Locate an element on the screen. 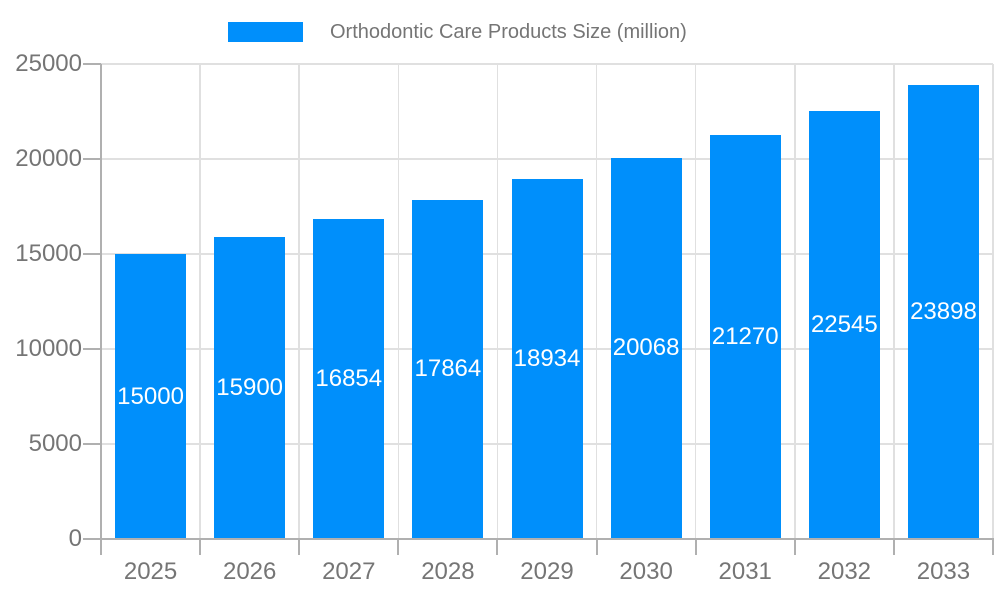 This screenshot has height=600, width=1000. bar: 20068 is located at coordinates (646, 348).